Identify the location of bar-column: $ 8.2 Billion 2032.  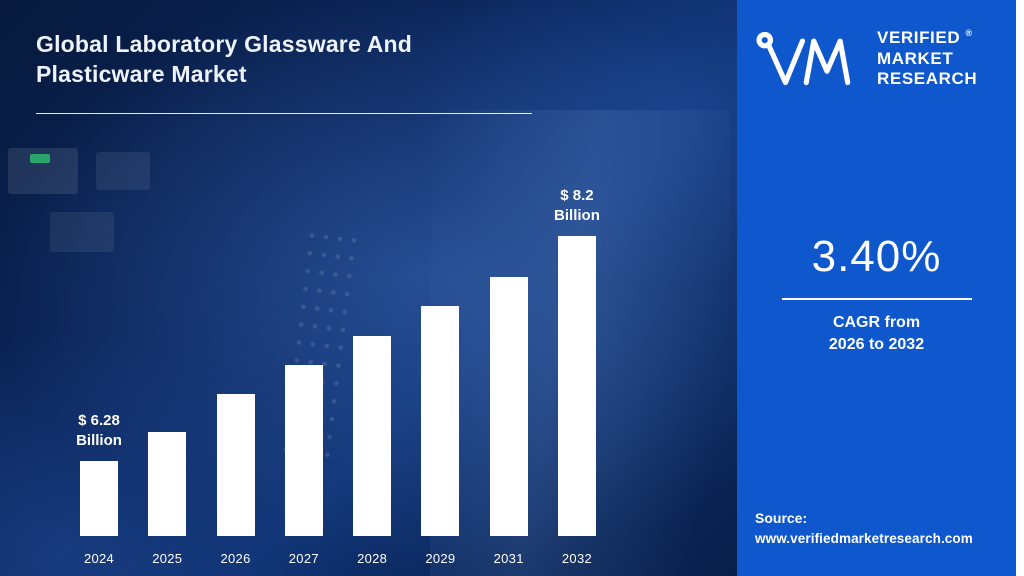
(577, 377).